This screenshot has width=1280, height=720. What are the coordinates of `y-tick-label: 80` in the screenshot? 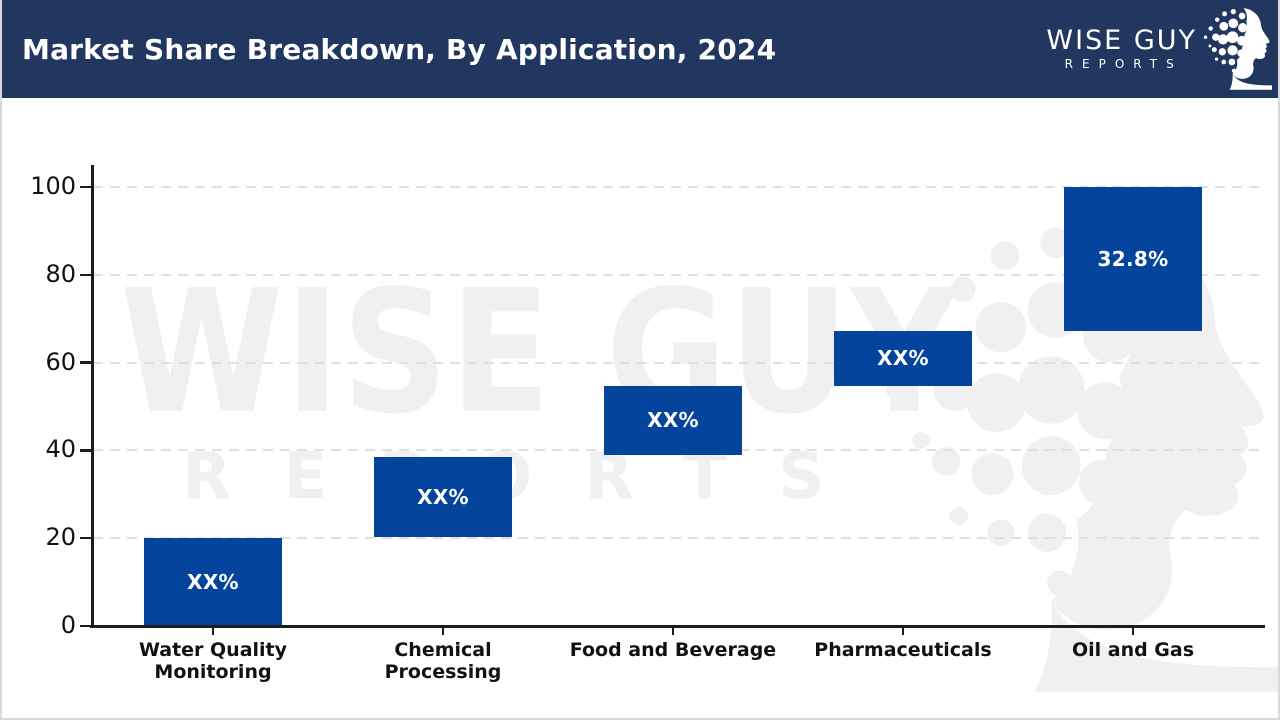 It's located at (60, 273).